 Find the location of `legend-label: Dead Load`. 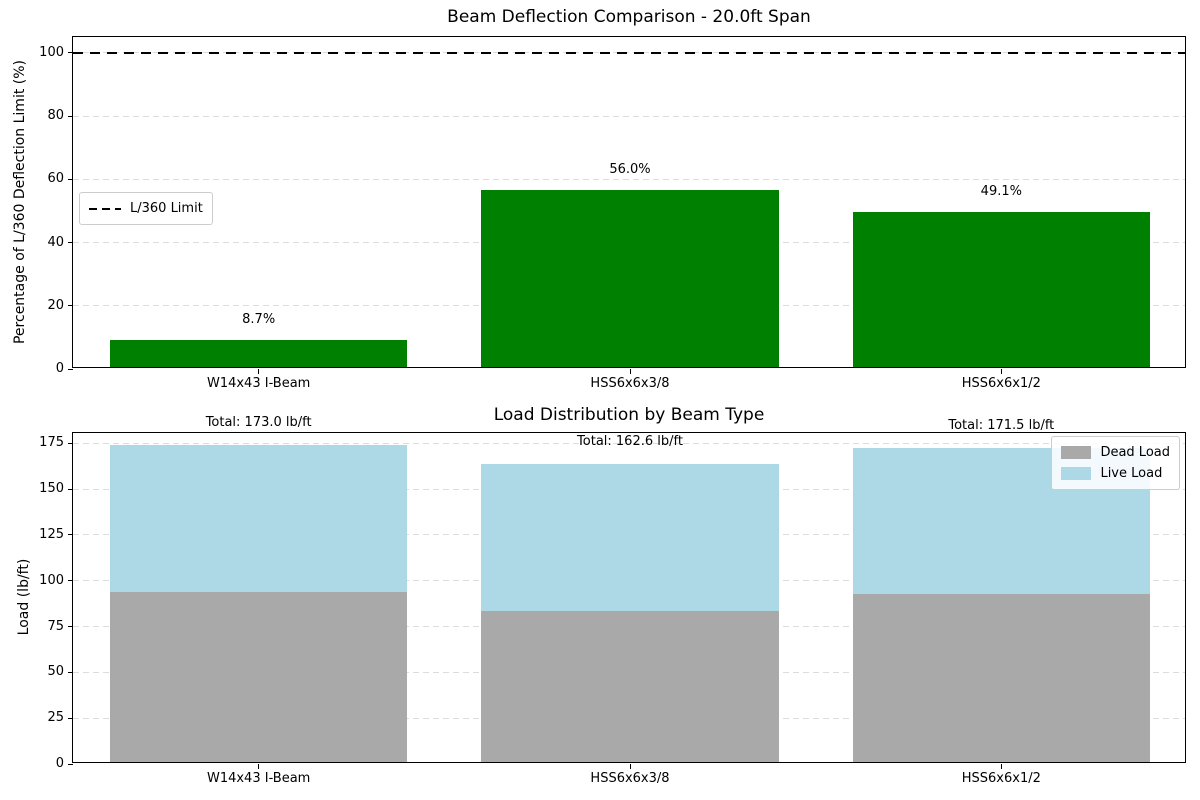

legend-label: Dead Load is located at coordinates (1135, 452).